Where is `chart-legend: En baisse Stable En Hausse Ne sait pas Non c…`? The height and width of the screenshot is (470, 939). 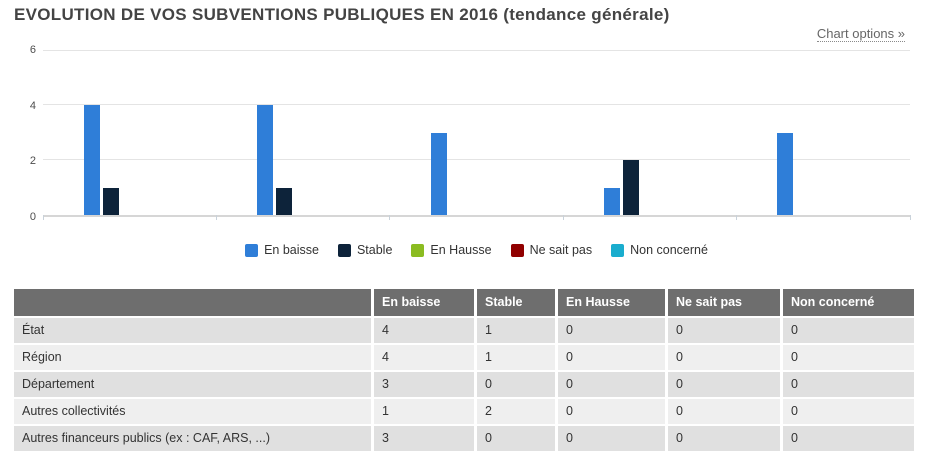
chart-legend: En baisse Stable En Hausse Ne sait pas Non c… is located at coordinates (476, 250).